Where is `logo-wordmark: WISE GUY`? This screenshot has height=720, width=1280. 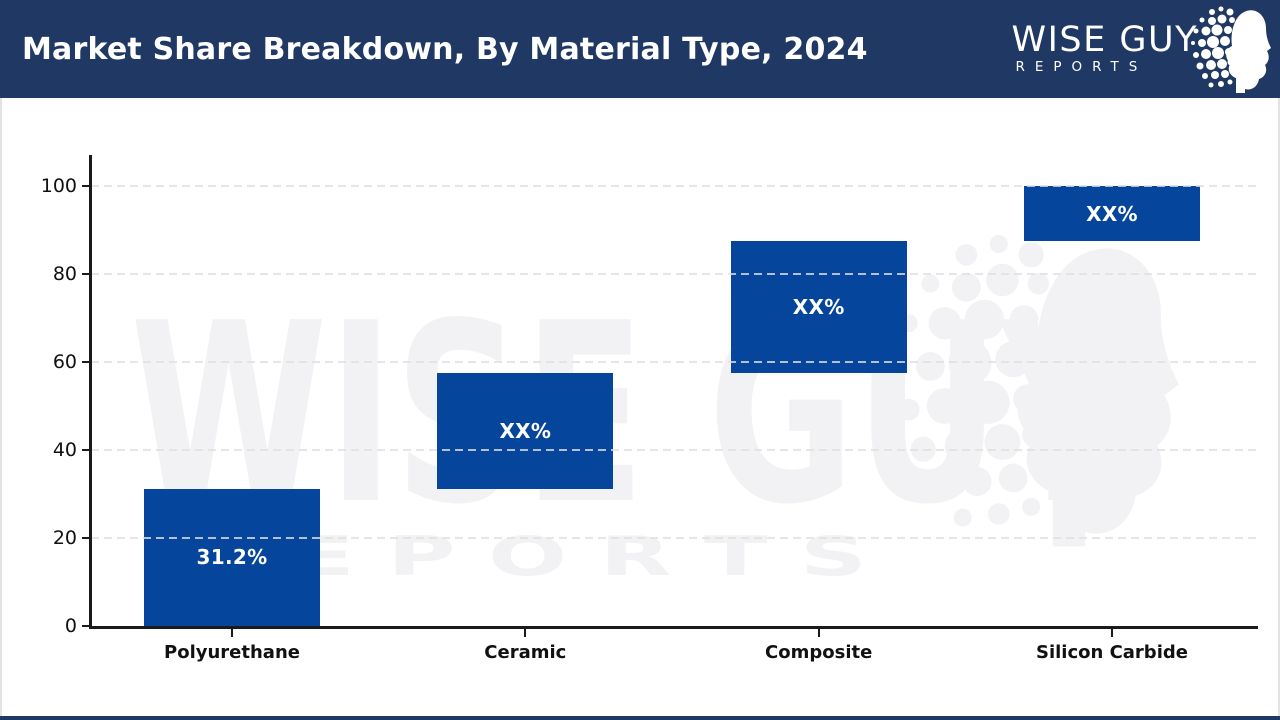 logo-wordmark: WISE GUY is located at coordinates (1104, 40).